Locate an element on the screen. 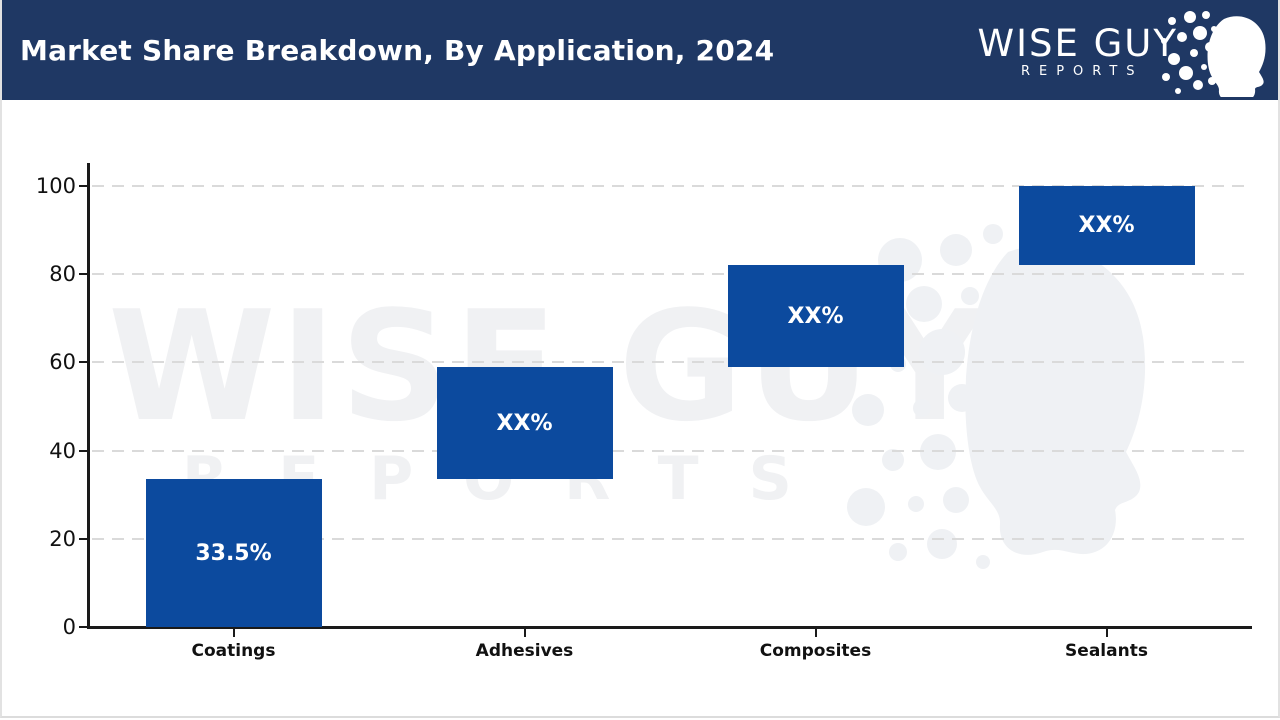 This screenshot has width=1280, height=720. logo-wordmark: WISE GUY is located at coordinates (1077, 44).